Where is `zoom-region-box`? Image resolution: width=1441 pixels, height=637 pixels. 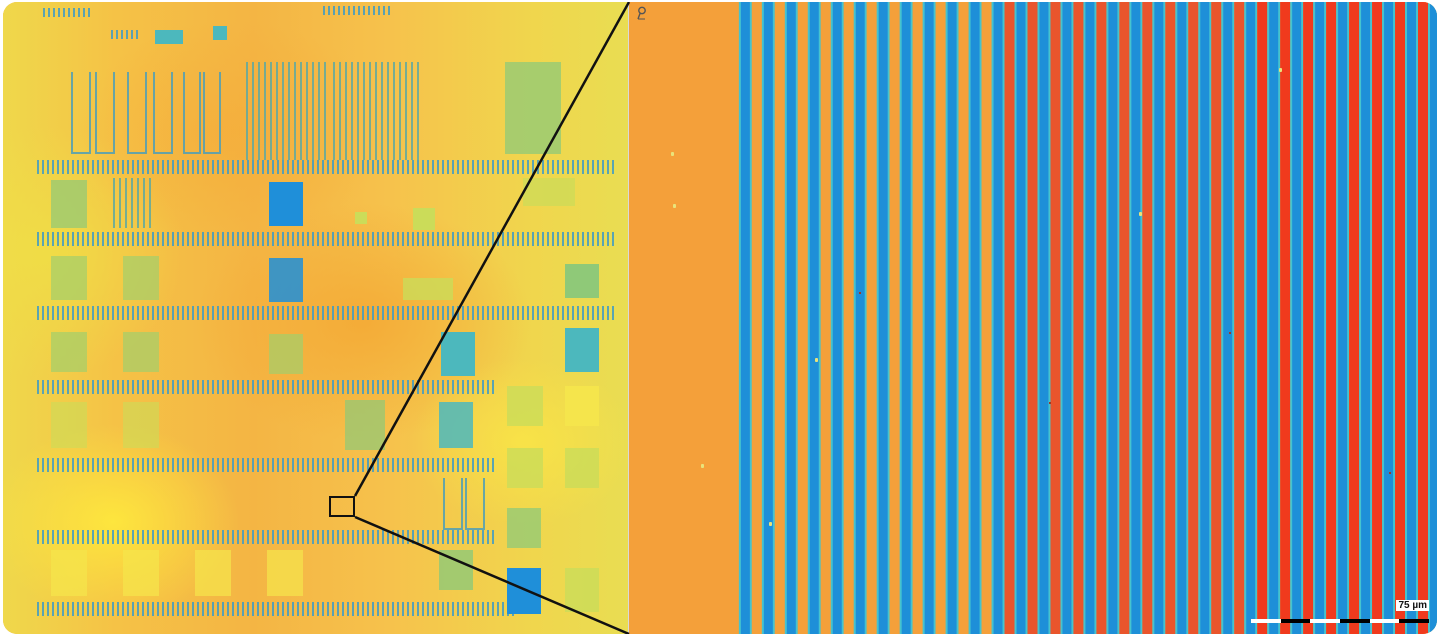 zoom-region-box is located at coordinates (342, 506).